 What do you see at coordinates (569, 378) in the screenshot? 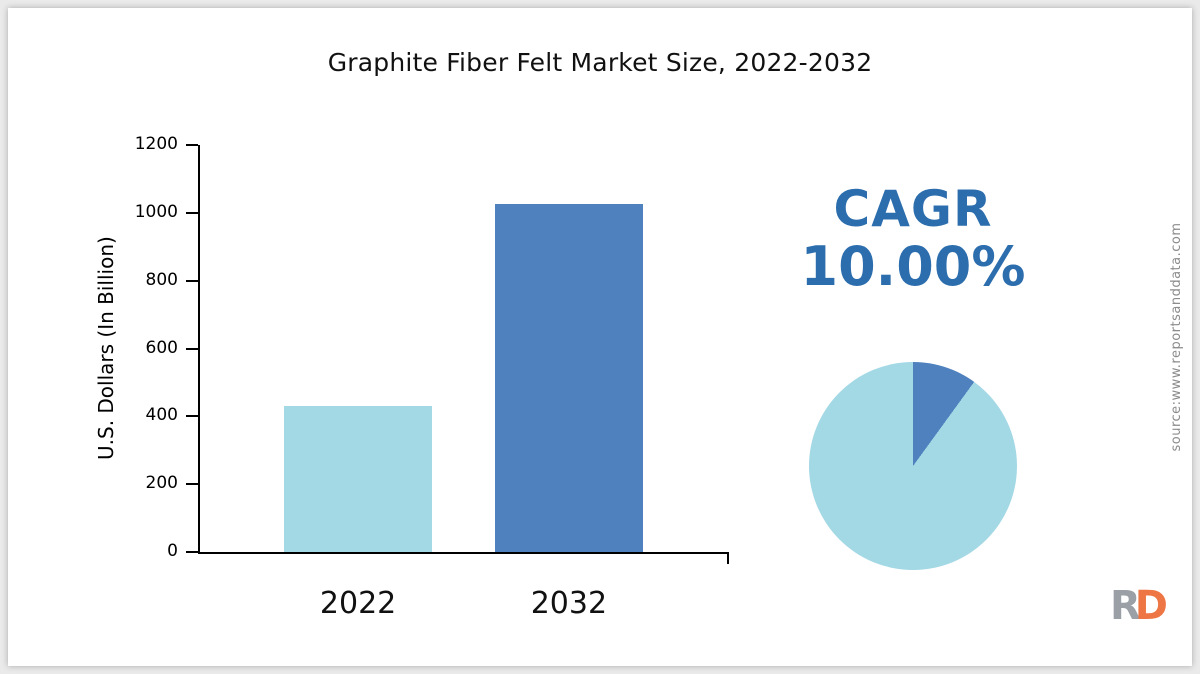
I see `bar-2032` at bounding box center [569, 378].